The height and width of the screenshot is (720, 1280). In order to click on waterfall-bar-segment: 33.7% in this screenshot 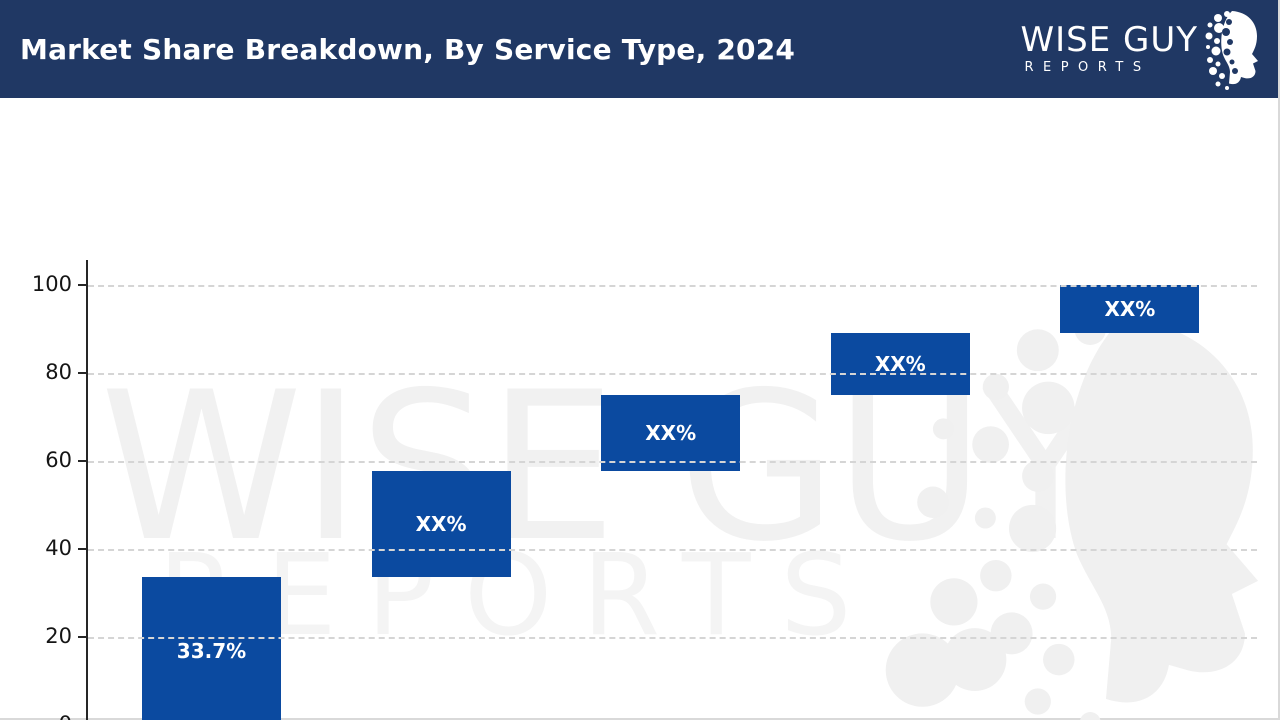, I will do `click(211, 648)`.